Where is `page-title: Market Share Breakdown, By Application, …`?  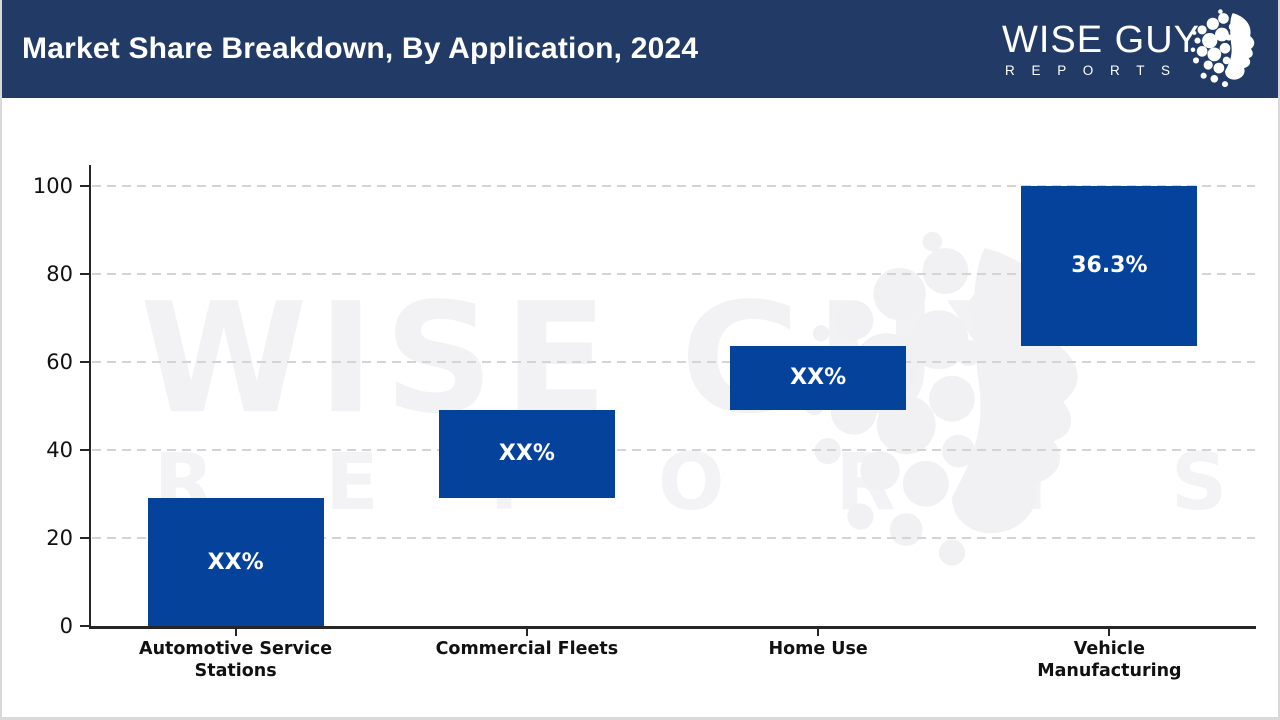
page-title: Market Share Breakdown, By Application, … is located at coordinates (360, 48).